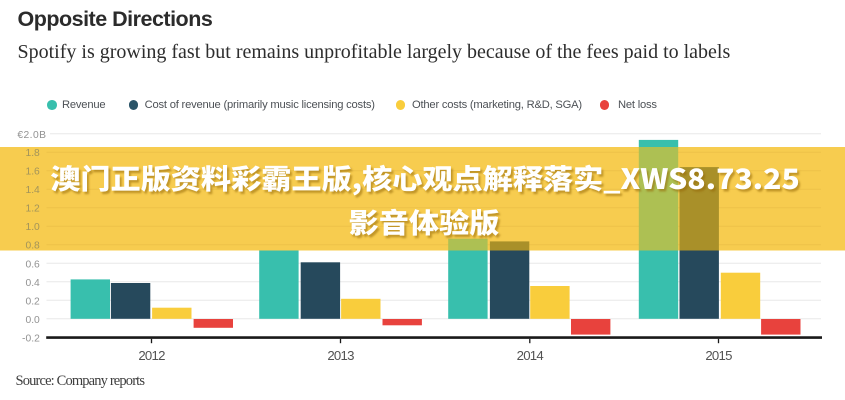 Image resolution: width=845 pixels, height=400 pixels. What do you see at coordinates (32, 208) in the screenshot?
I see `svg-text: 1.2` at bounding box center [32, 208].